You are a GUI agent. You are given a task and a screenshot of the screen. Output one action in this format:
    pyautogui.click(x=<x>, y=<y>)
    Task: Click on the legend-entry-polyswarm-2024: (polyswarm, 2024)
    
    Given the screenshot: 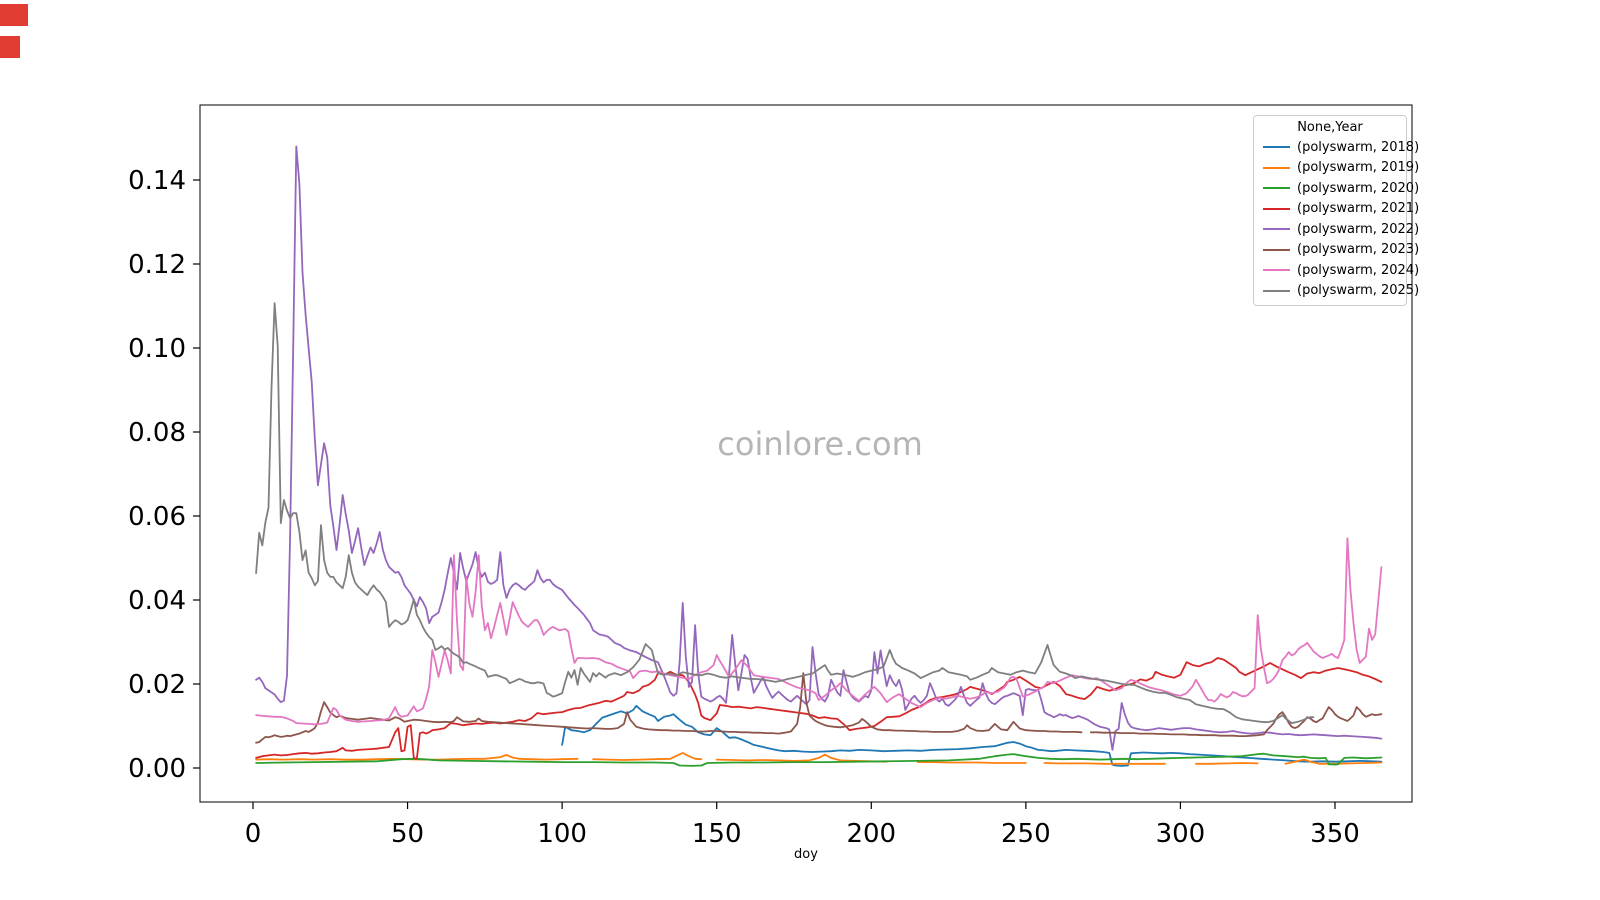 What is the action you would take?
    pyautogui.click(x=1336, y=270)
    